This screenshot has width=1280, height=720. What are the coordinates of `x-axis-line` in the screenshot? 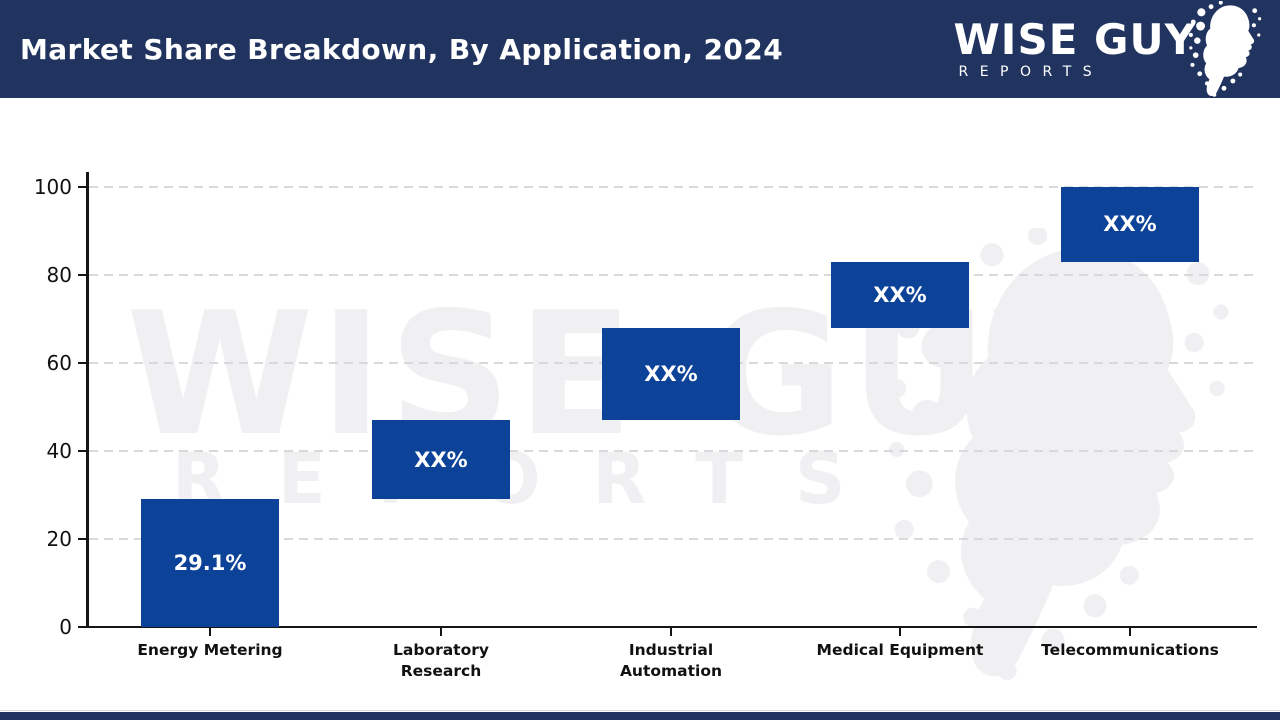 It's located at (671, 626).